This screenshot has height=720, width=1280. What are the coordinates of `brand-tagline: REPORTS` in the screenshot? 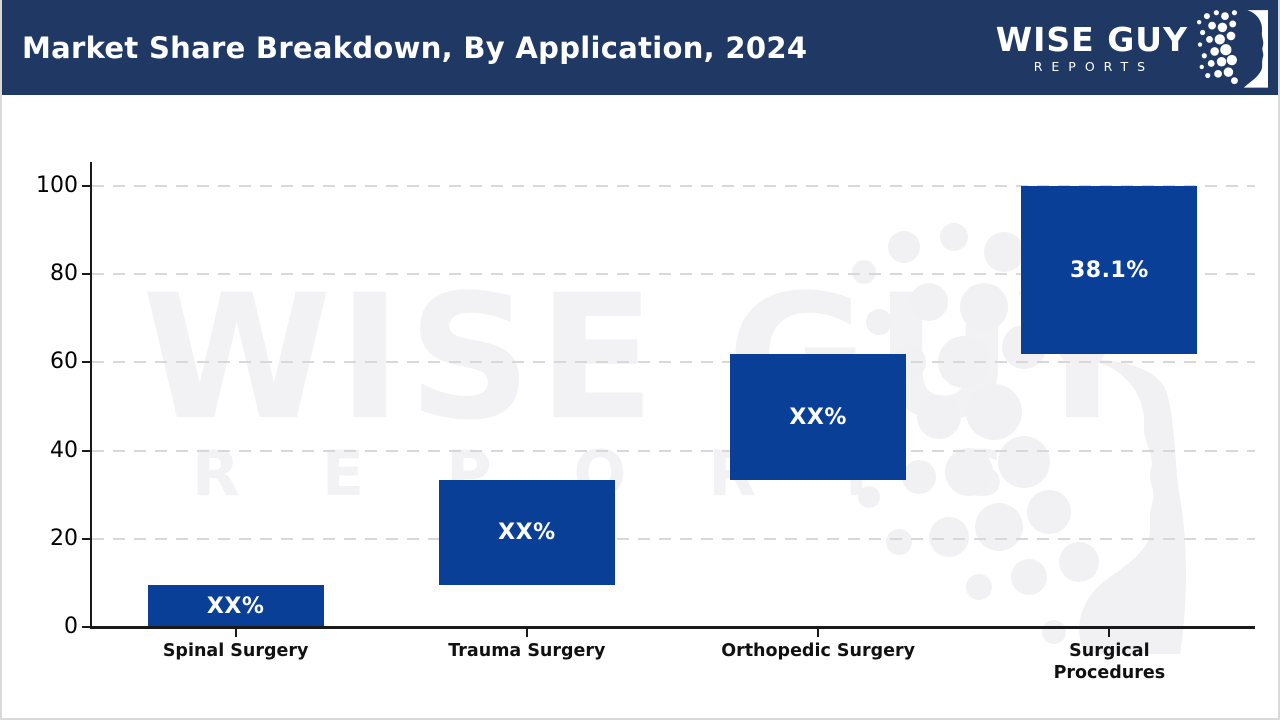 It's located at (1094, 66).